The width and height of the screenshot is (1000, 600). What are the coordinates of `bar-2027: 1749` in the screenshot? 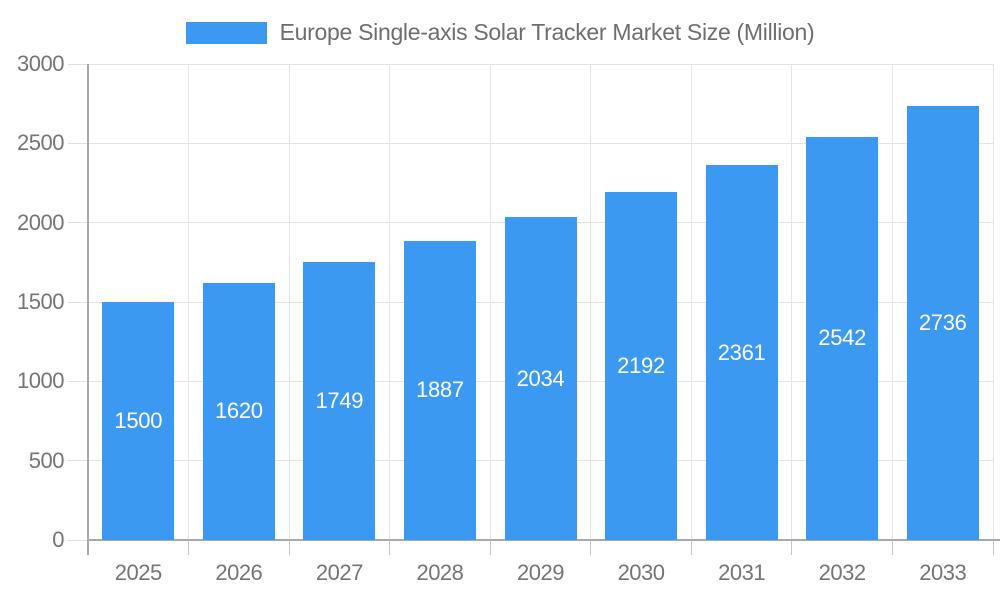 It's located at (339, 401).